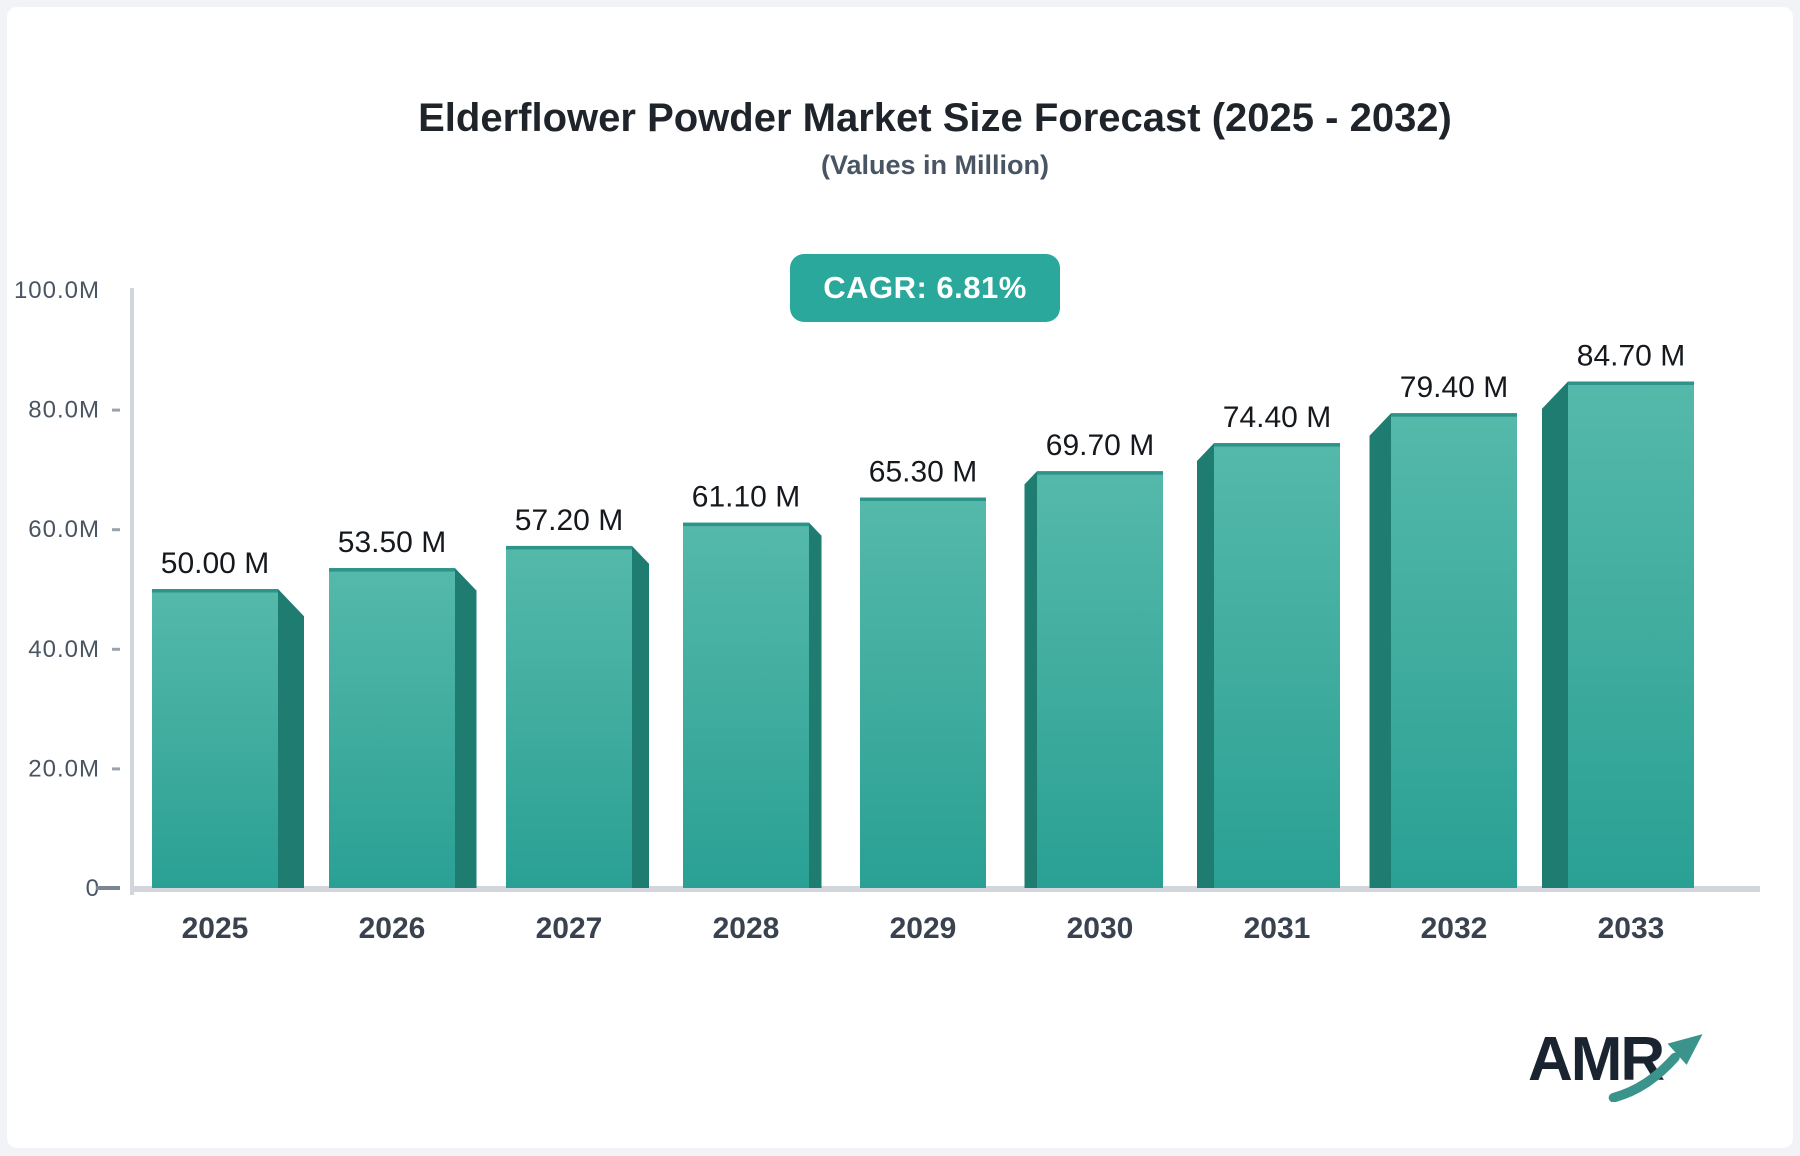 This screenshot has height=1156, width=1800. Describe the element at coordinates (1631, 355) in the screenshot. I see `bar-value-label: 84.70 M` at that location.